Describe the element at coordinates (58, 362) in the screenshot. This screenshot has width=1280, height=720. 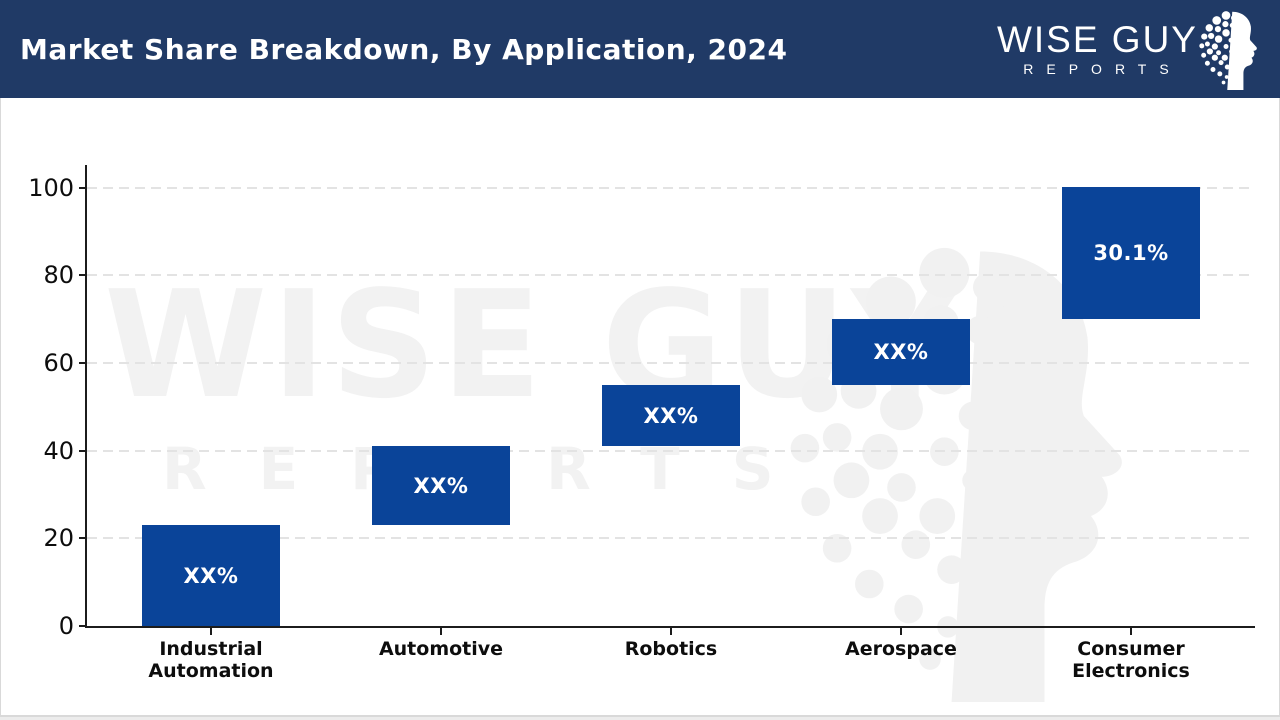
I see `y-tick-label: 60` at that location.